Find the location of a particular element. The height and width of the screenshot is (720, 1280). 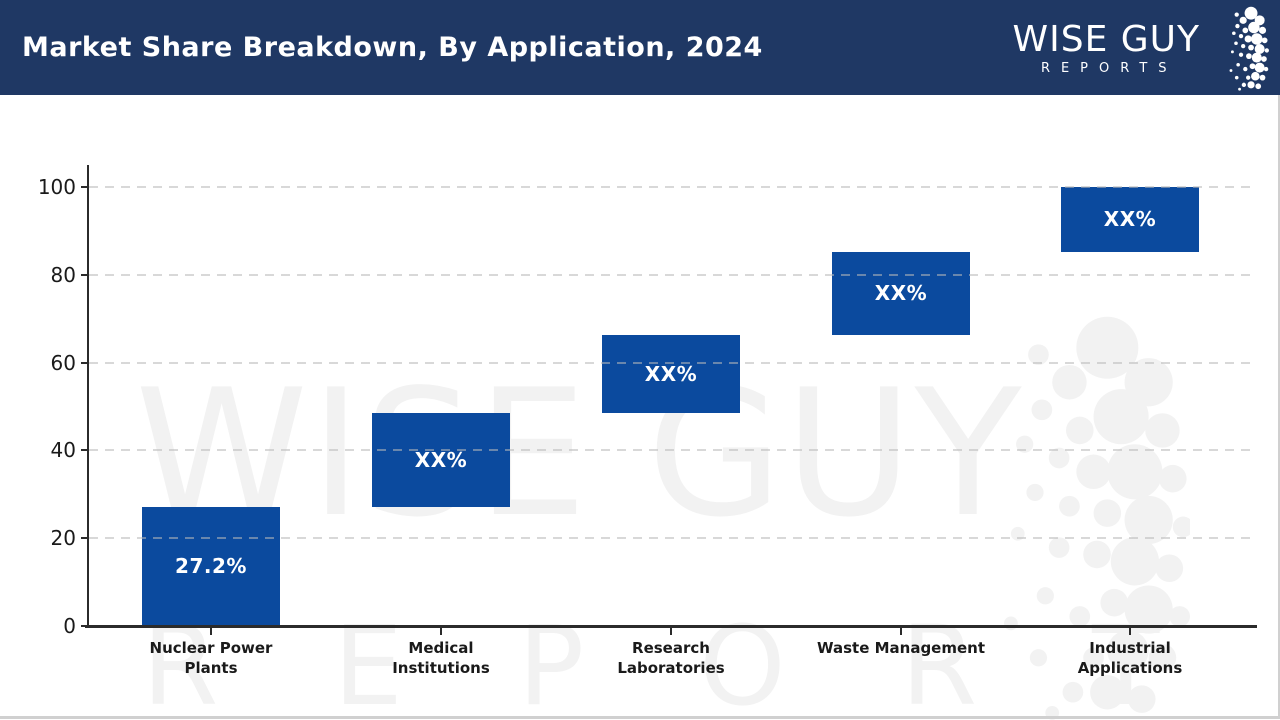

bar-segment-waste-management: XX% is located at coordinates (901, 293).